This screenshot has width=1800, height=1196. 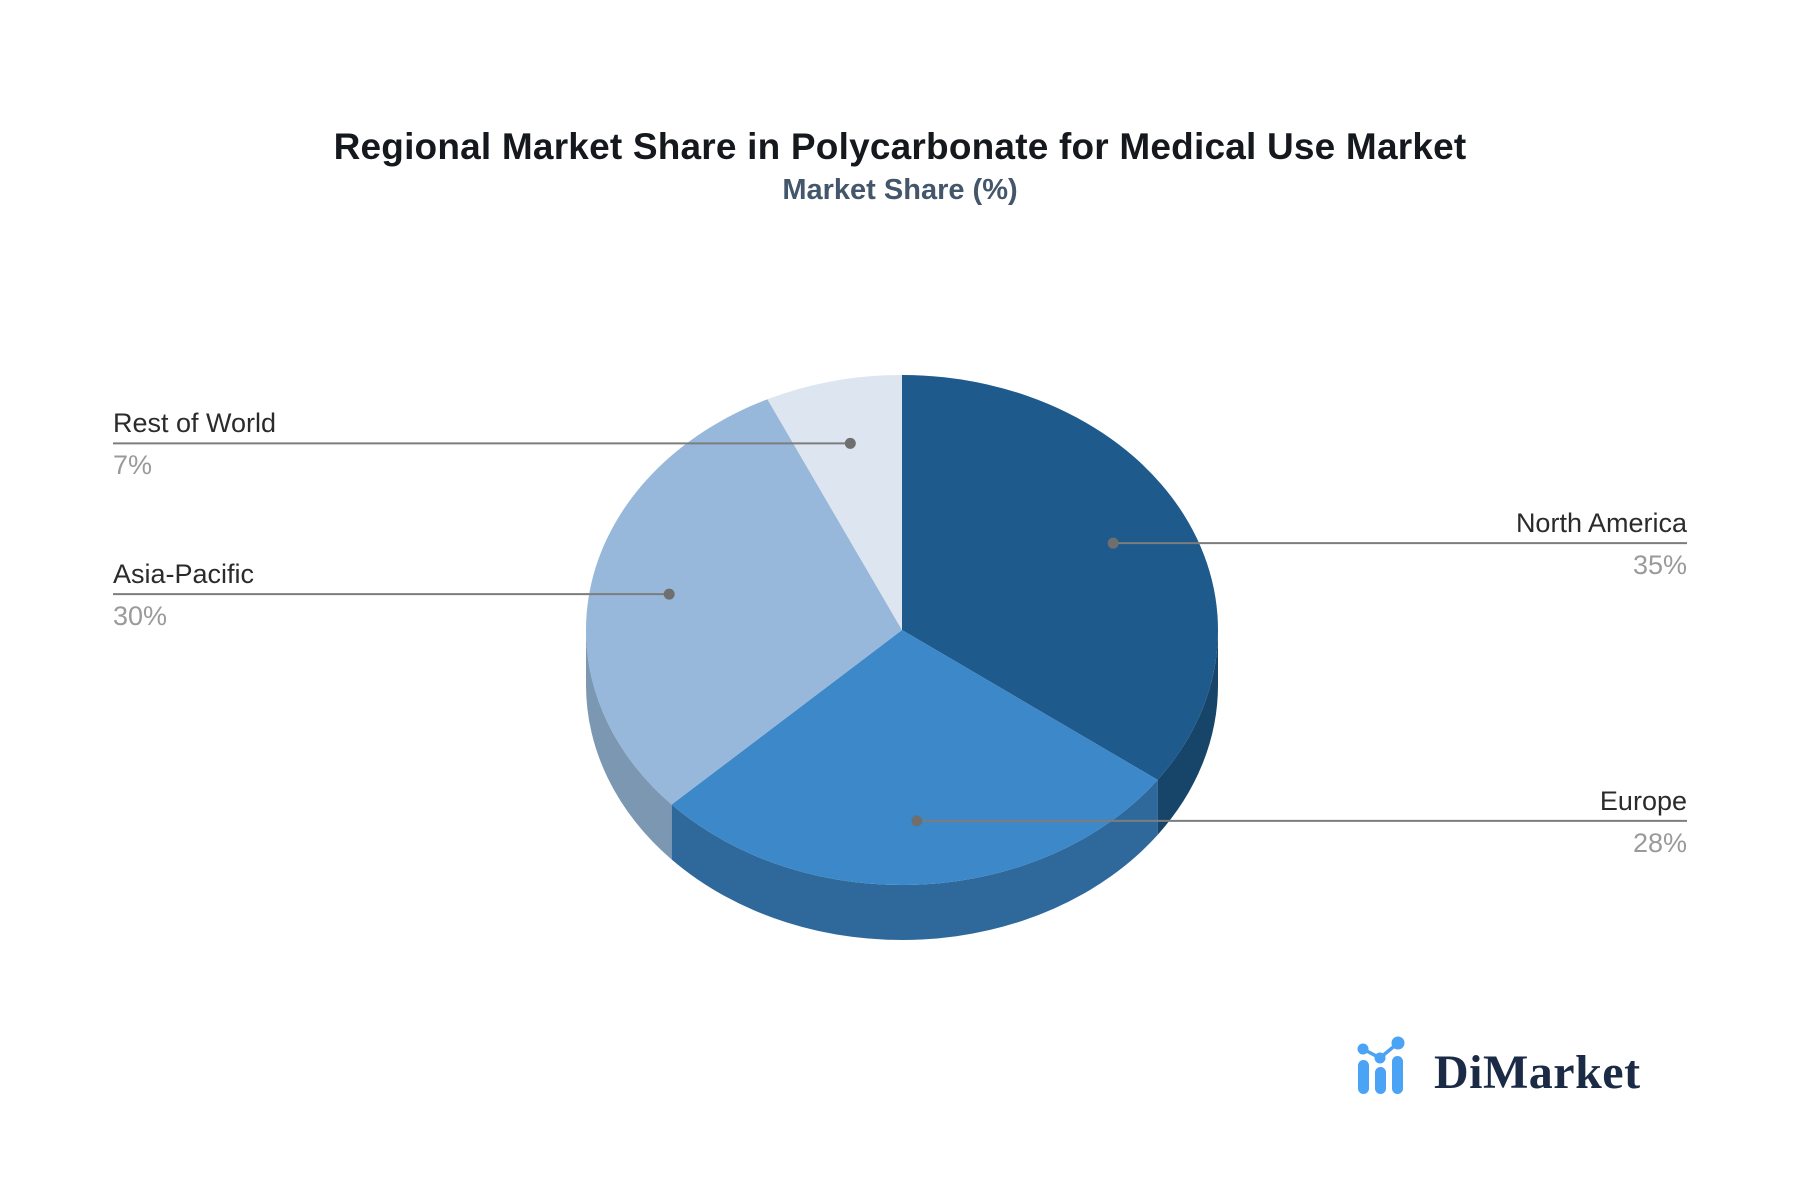 I want to click on pie-slice-north-america, so click(x=1060, y=577).